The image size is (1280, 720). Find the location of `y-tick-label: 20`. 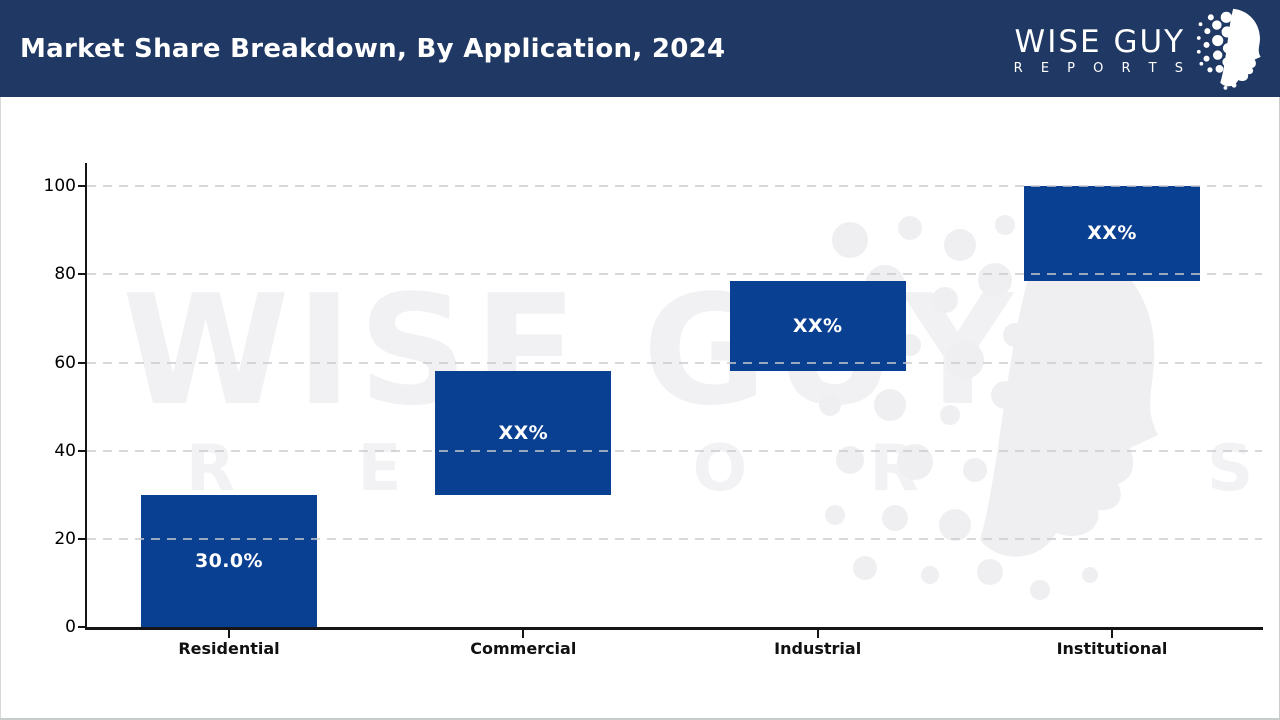

y-tick-label: 20 is located at coordinates (65, 539).